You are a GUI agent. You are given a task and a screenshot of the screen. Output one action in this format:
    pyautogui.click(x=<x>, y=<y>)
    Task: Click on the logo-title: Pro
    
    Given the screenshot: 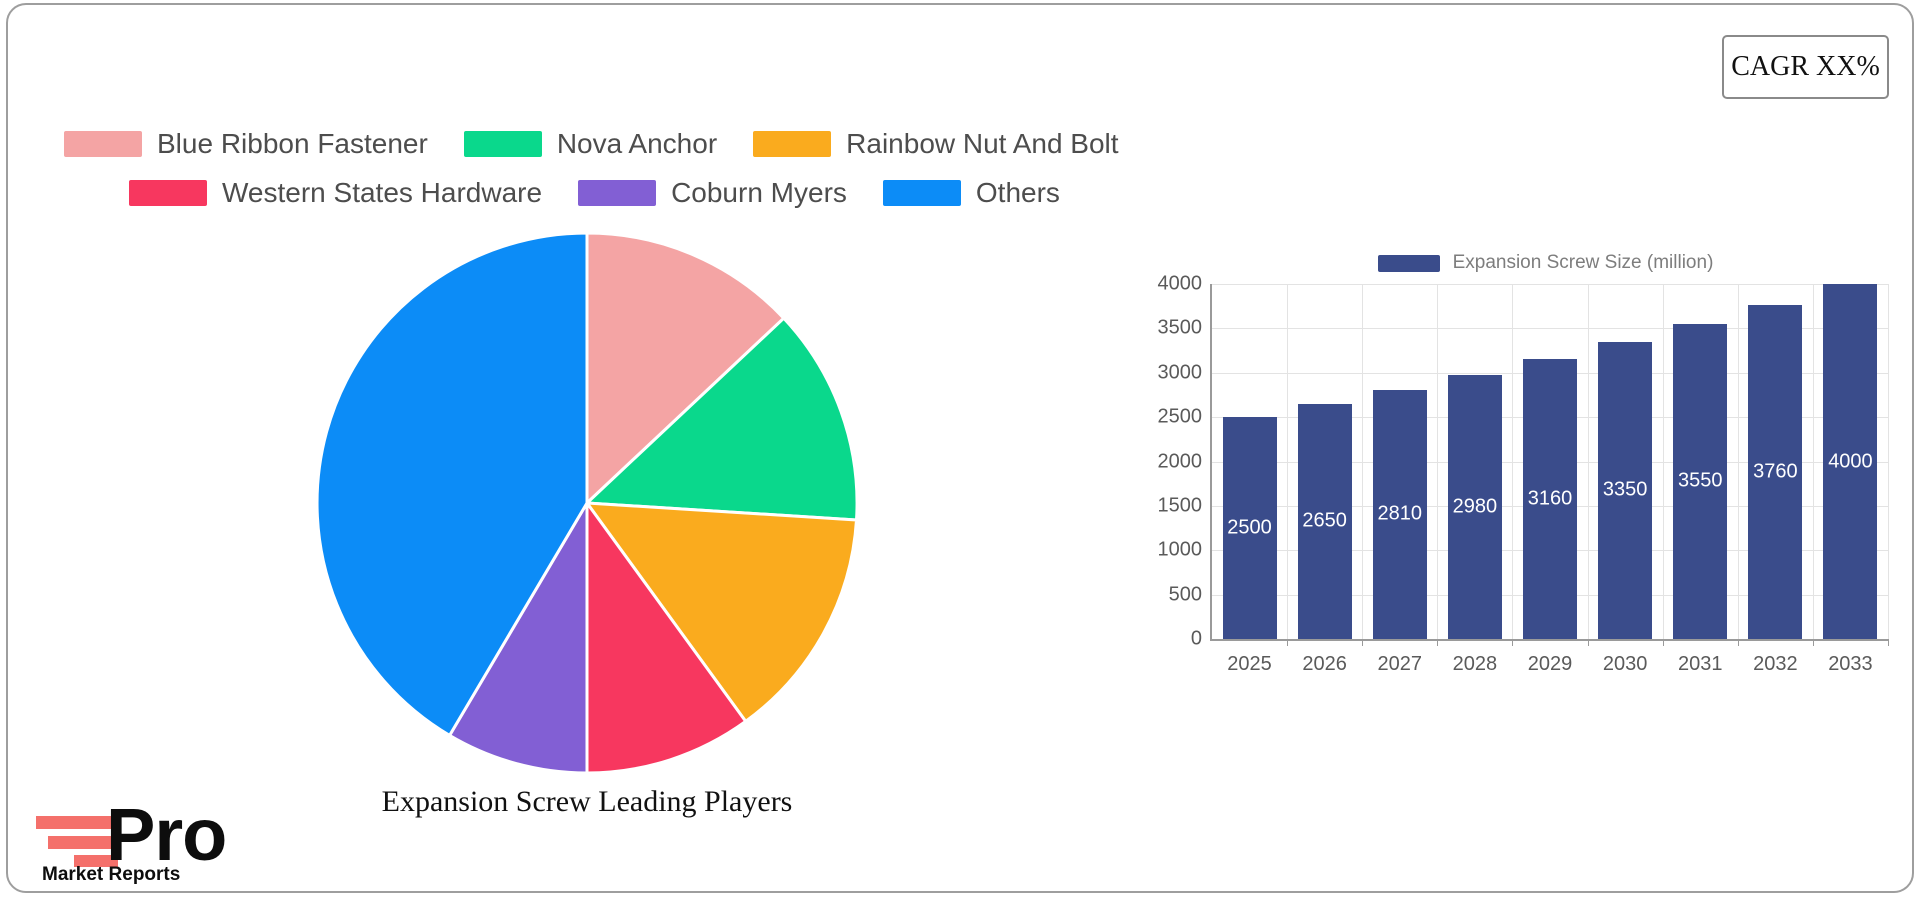 What is the action you would take?
    pyautogui.click(x=166, y=834)
    